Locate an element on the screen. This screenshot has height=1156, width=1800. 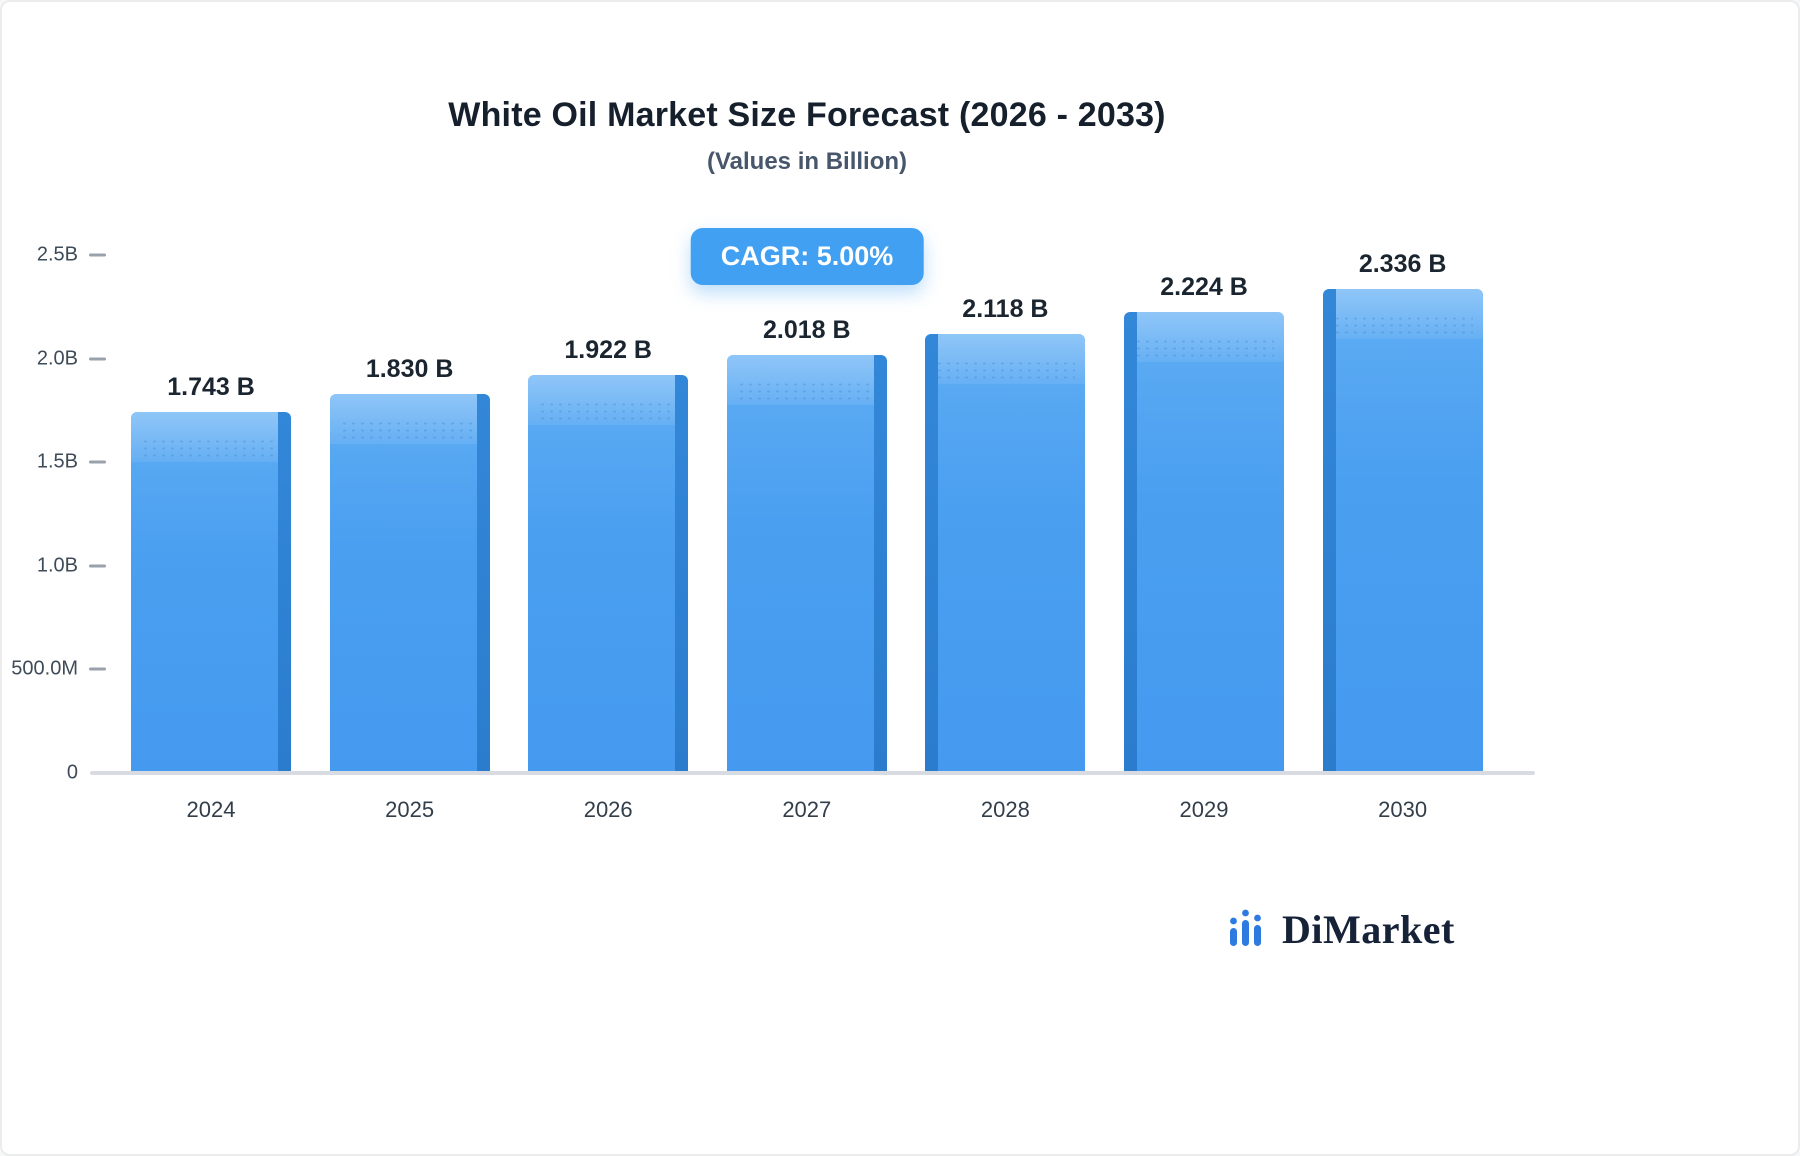
x-axis-label: 2030 is located at coordinates (1403, 809).